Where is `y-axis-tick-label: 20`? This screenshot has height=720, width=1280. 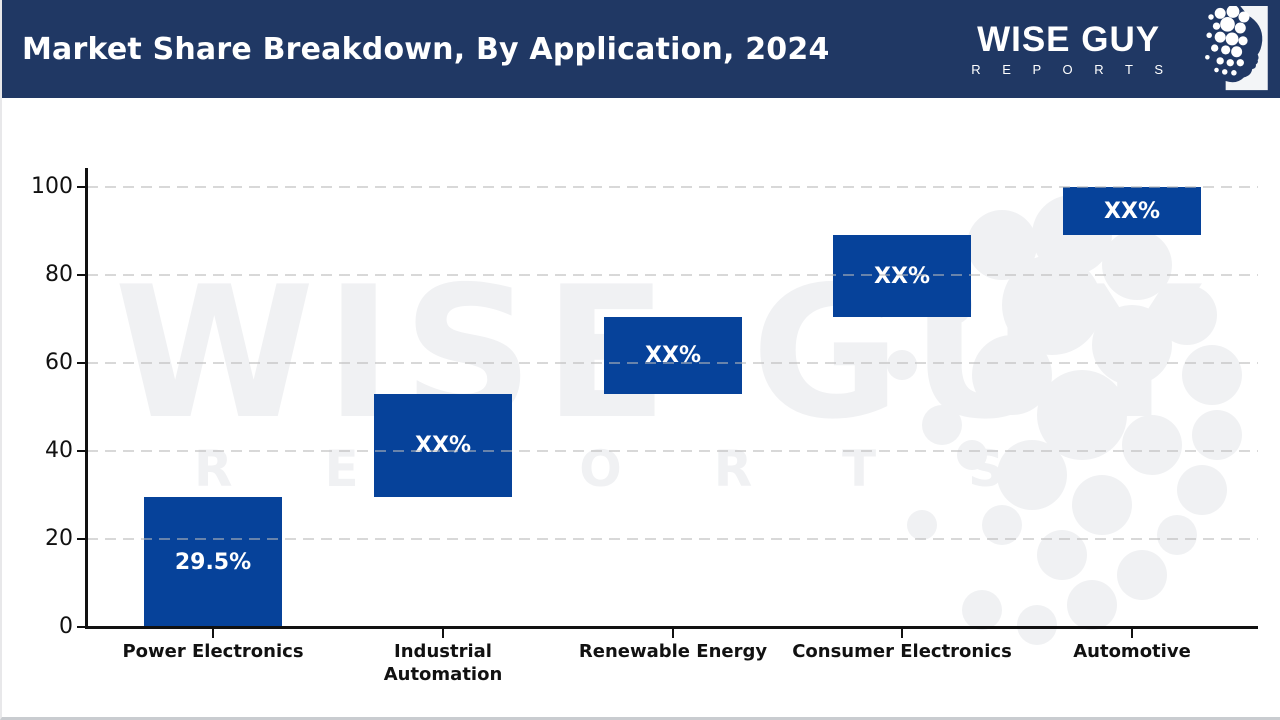
y-axis-tick-label: 20 is located at coordinates (59, 538).